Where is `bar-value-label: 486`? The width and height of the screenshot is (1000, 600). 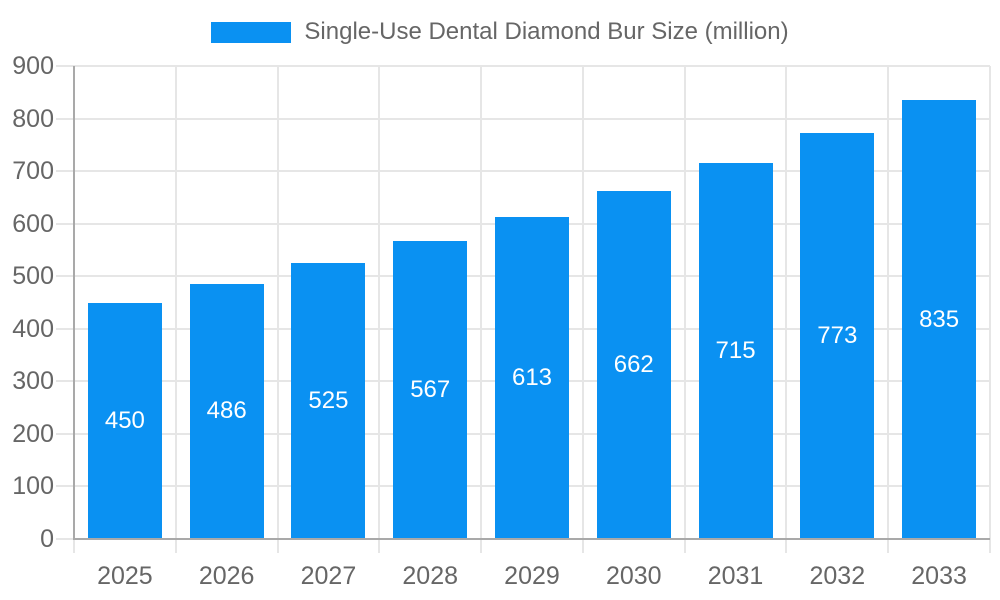 bar-value-label: 486 is located at coordinates (226, 411).